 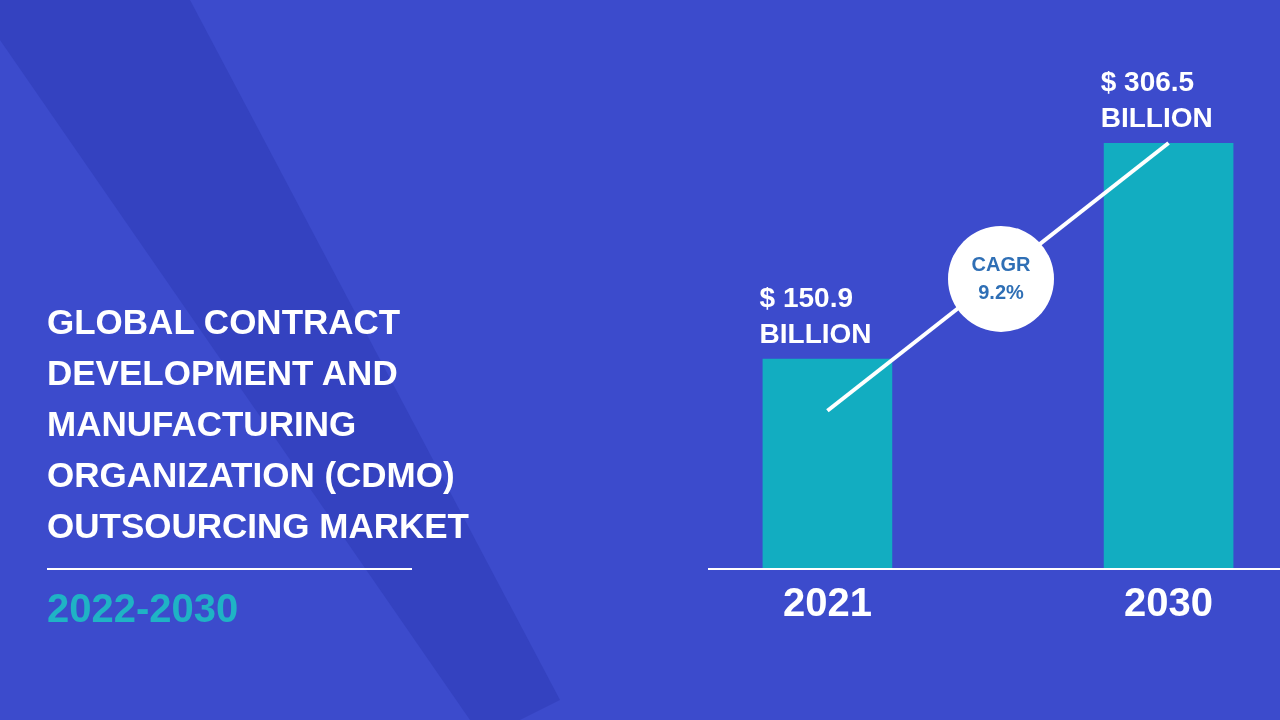 I want to click on text: 2022-2030, so click(x=143, y=608).